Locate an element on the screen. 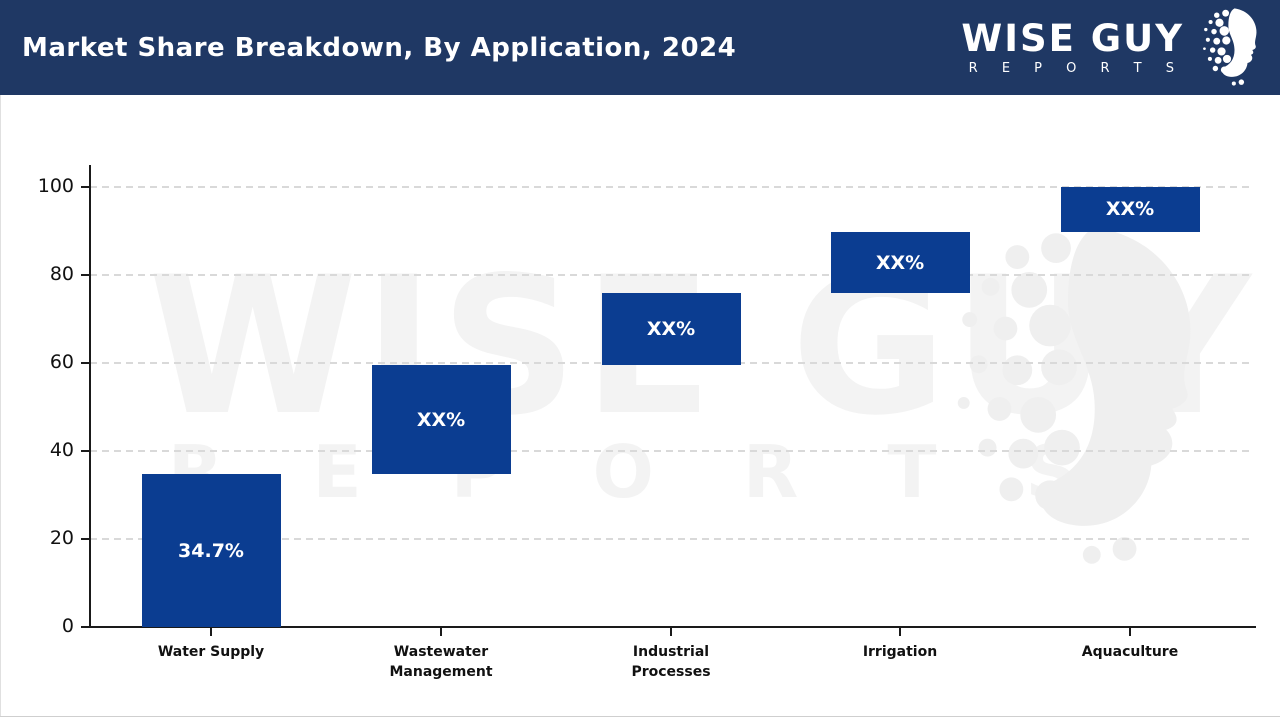  x-axis-label-line: Industrial is located at coordinates (671, 652).